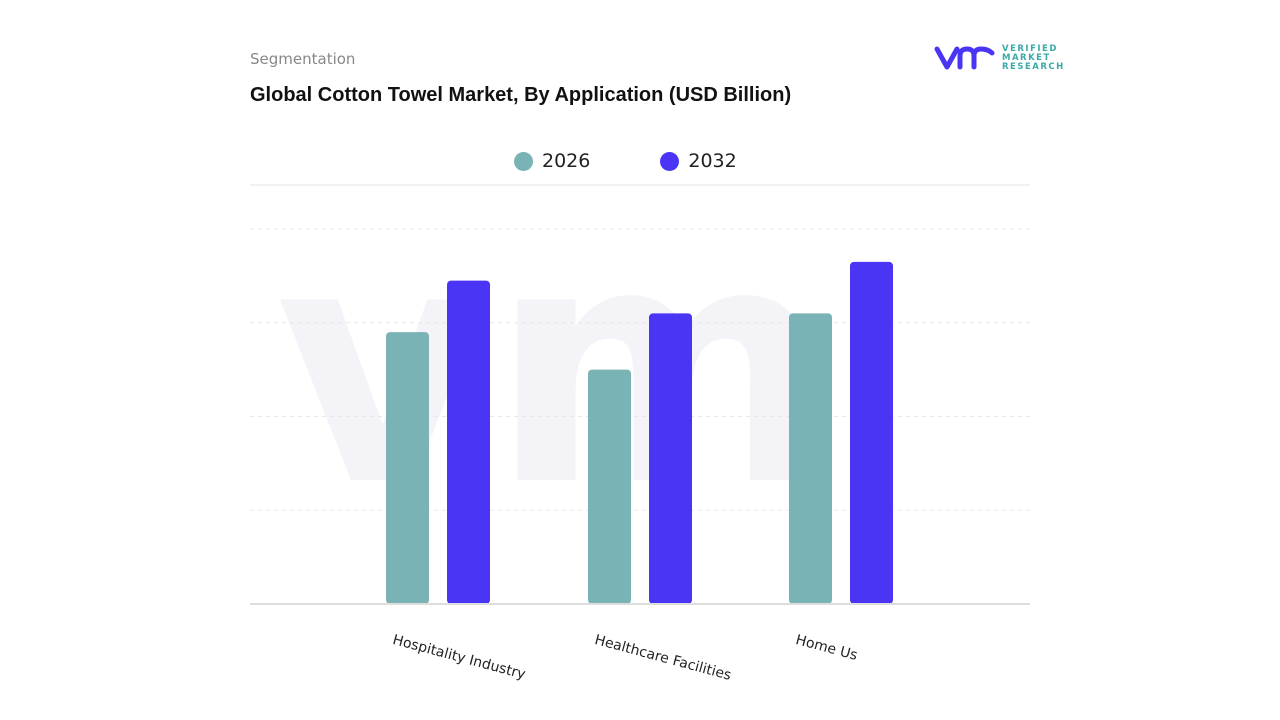  Describe the element at coordinates (712, 161) in the screenshot. I see `legend-label: 2032` at that location.